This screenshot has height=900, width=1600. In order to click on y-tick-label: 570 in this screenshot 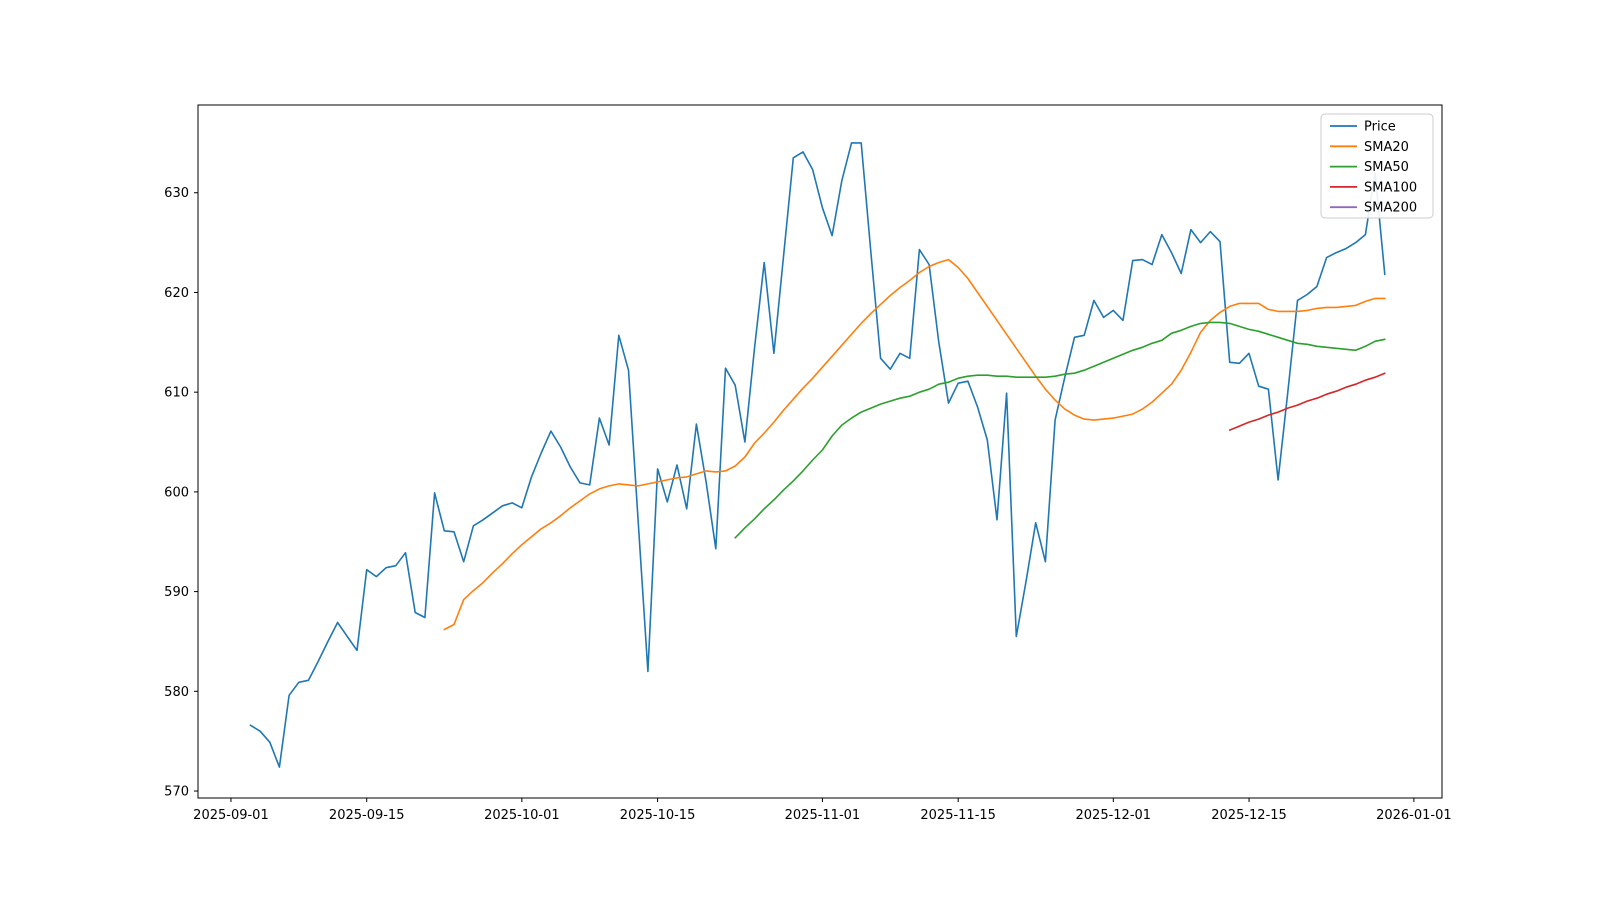, I will do `click(176, 792)`.